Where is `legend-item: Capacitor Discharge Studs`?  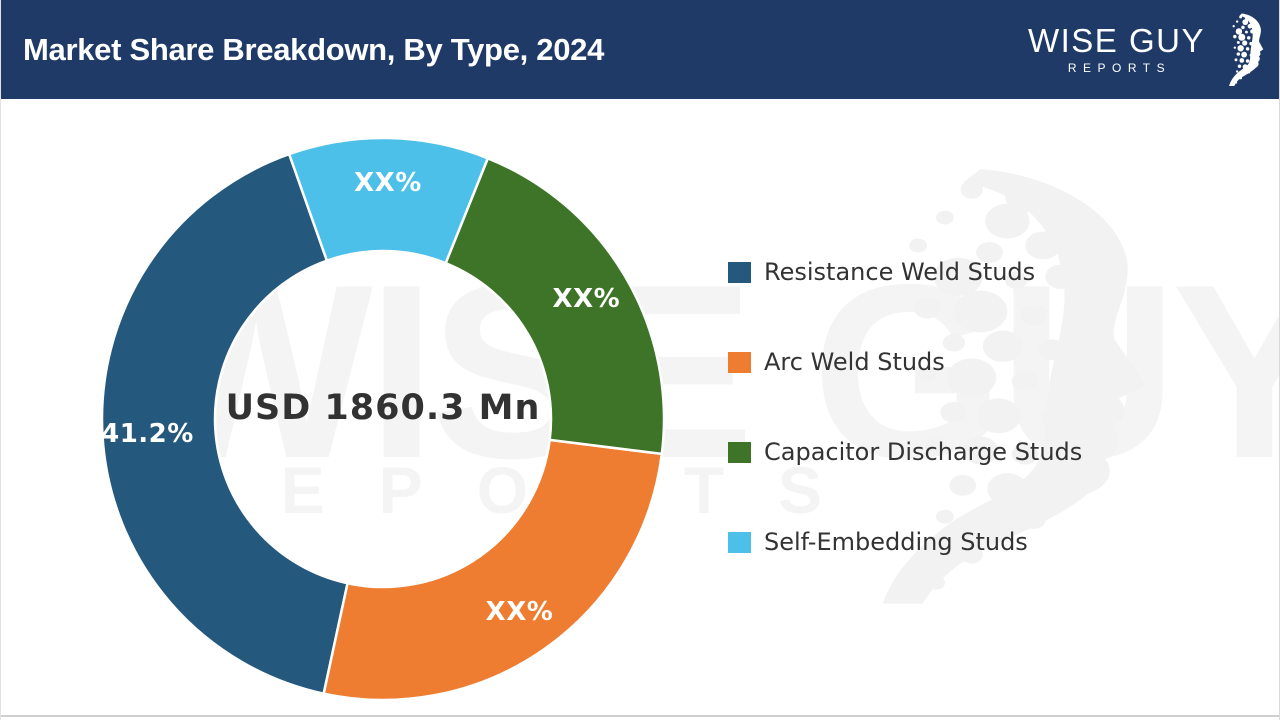
legend-item: Capacitor Discharge Studs is located at coordinates (905, 452).